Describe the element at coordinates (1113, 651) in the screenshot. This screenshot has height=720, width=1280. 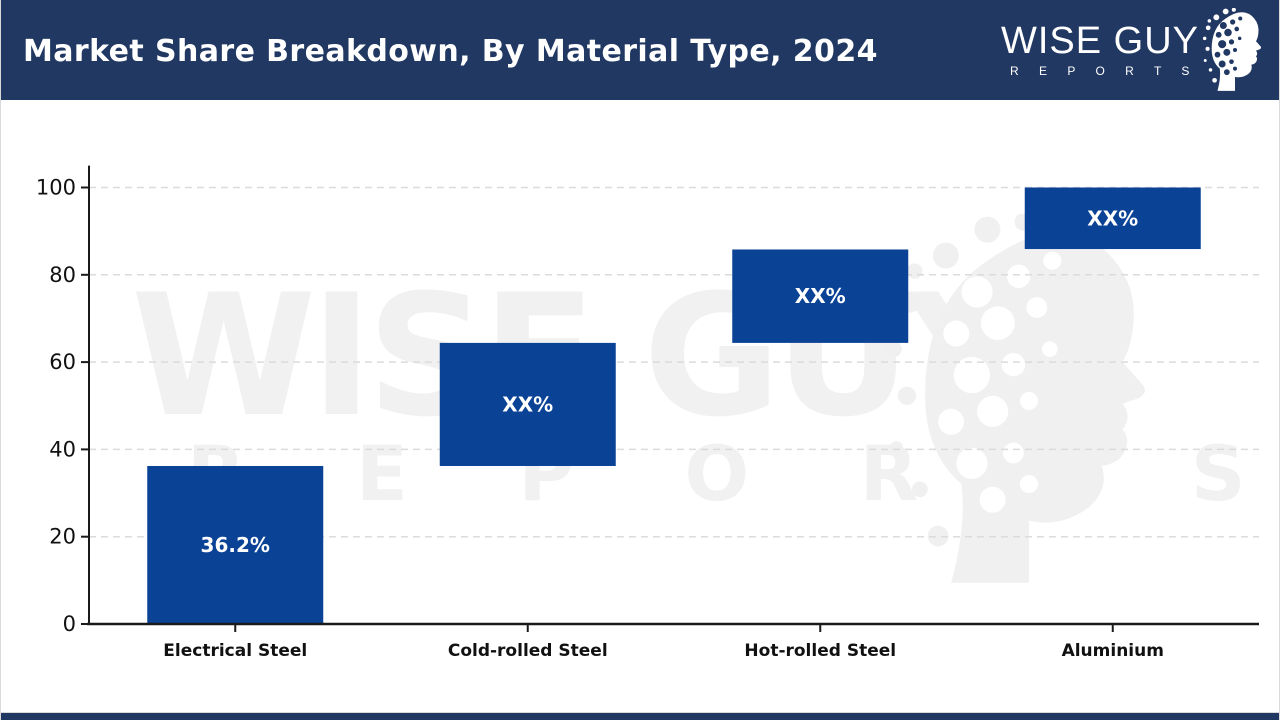
I see `x-axis-category-label-aluminium: Aluminium` at that location.